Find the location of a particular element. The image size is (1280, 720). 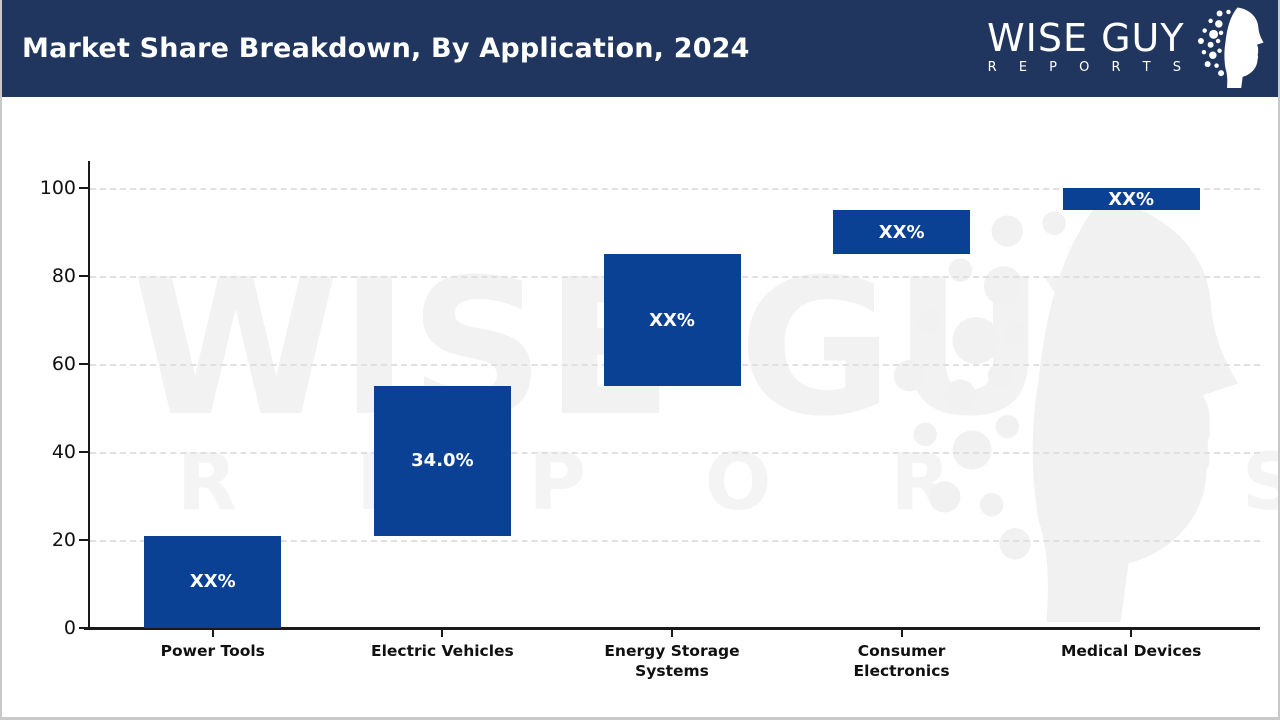

brand-logo-text: WISE GUY R E P O R T S is located at coordinates (1086, 45).